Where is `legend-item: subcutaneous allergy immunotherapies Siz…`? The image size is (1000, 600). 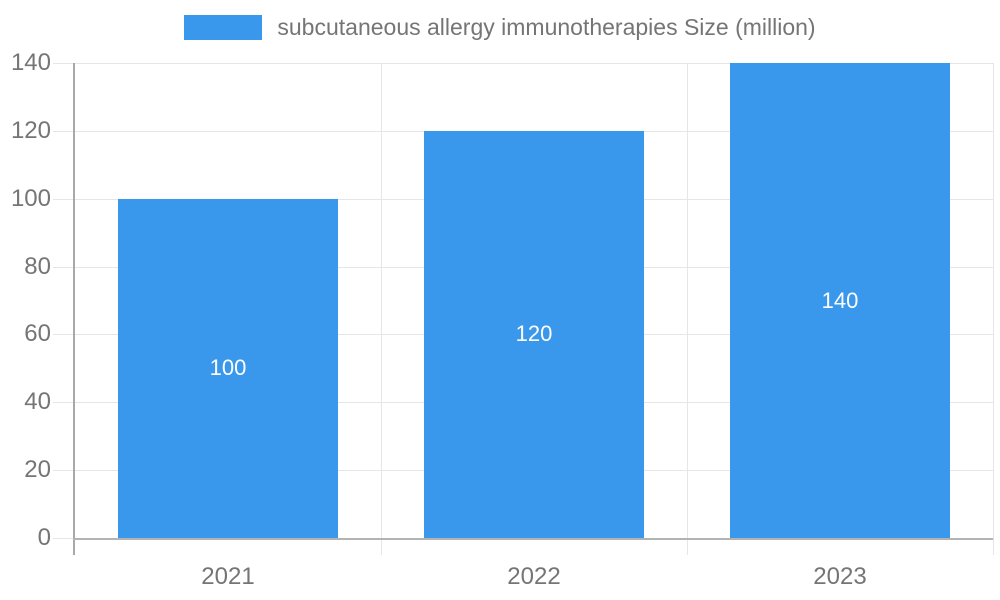
legend-item: subcutaneous allergy immunotherapies Siz… is located at coordinates (500, 27).